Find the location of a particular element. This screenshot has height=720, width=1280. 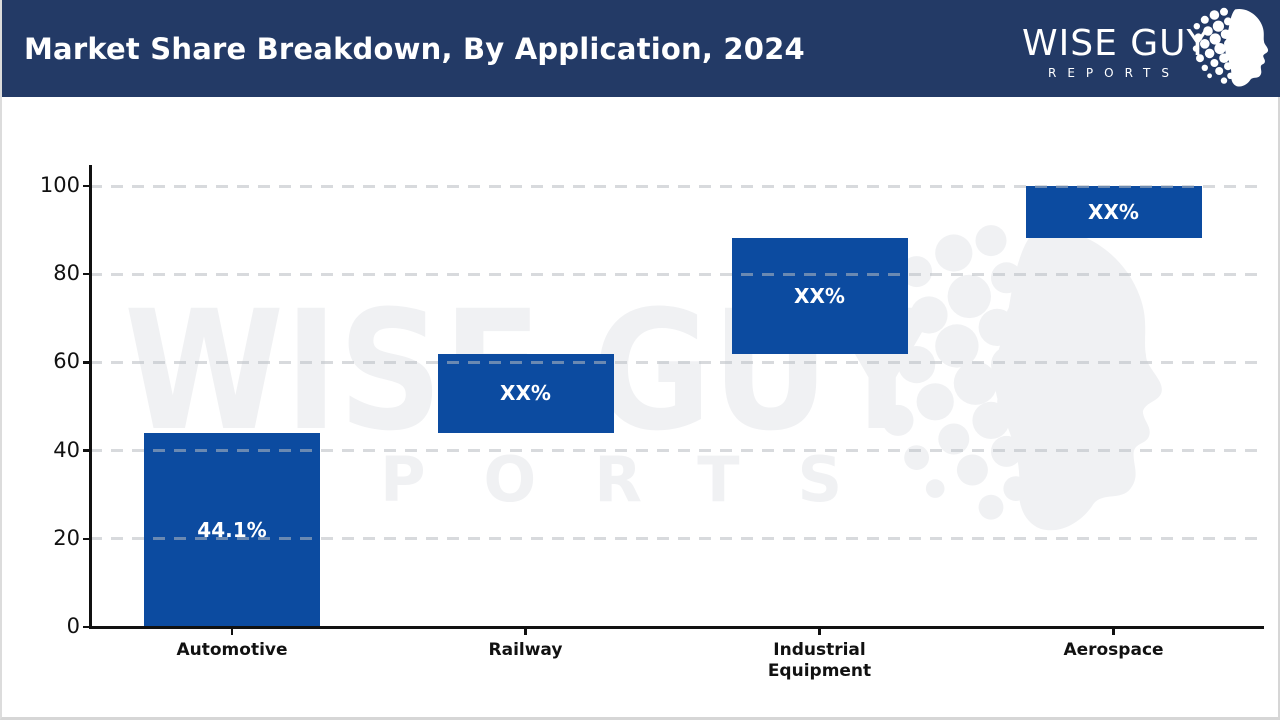

logo-text: WISE GUY REPORTS is located at coordinates (1116, 52).